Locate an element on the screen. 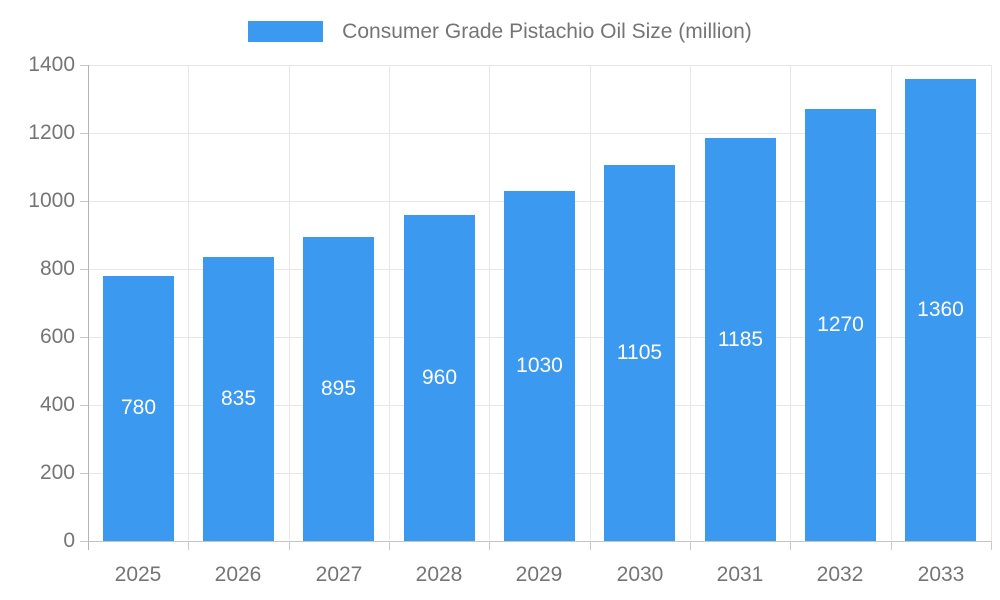  bar-2027 is located at coordinates (338, 389).